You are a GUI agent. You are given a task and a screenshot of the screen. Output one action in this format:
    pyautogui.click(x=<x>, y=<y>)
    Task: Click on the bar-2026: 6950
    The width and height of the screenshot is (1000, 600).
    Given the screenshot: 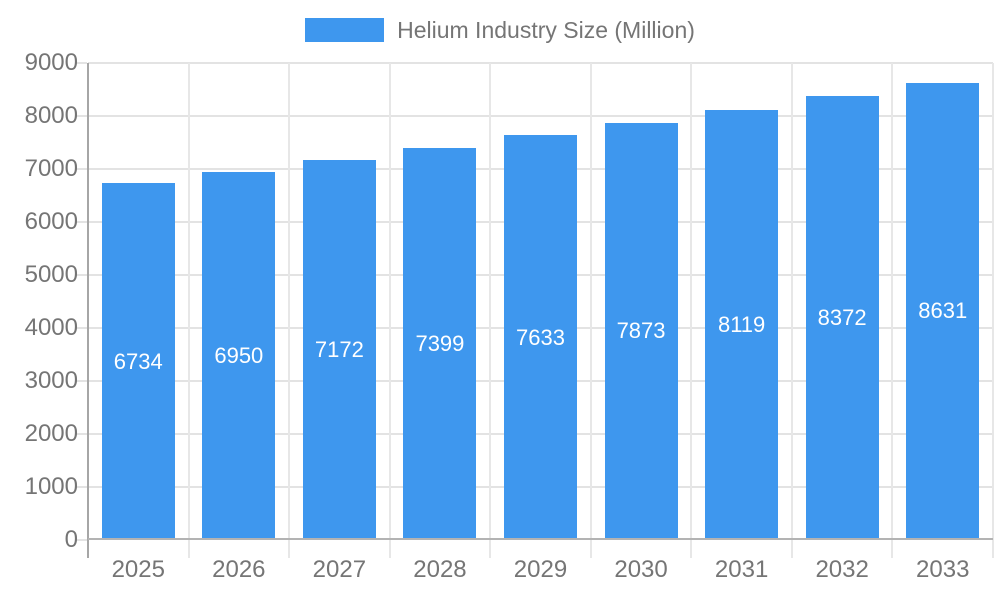 What is the action you would take?
    pyautogui.click(x=239, y=355)
    